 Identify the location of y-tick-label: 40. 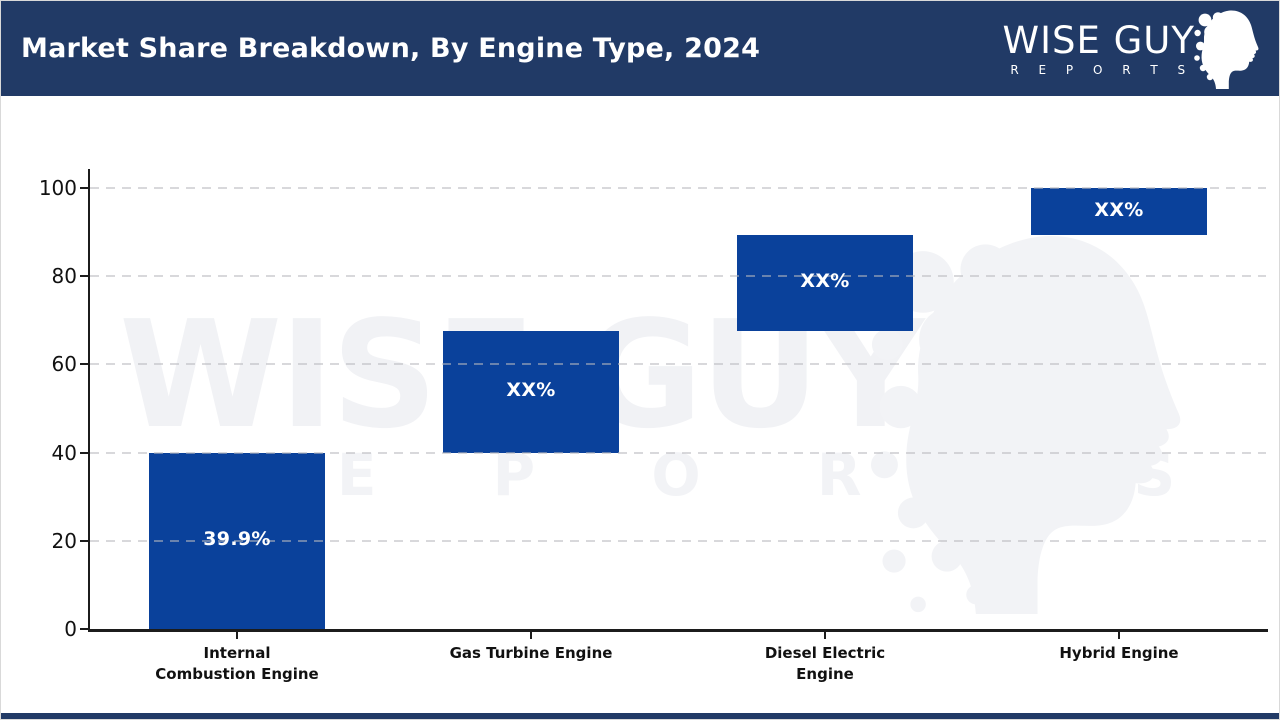
(64, 452).